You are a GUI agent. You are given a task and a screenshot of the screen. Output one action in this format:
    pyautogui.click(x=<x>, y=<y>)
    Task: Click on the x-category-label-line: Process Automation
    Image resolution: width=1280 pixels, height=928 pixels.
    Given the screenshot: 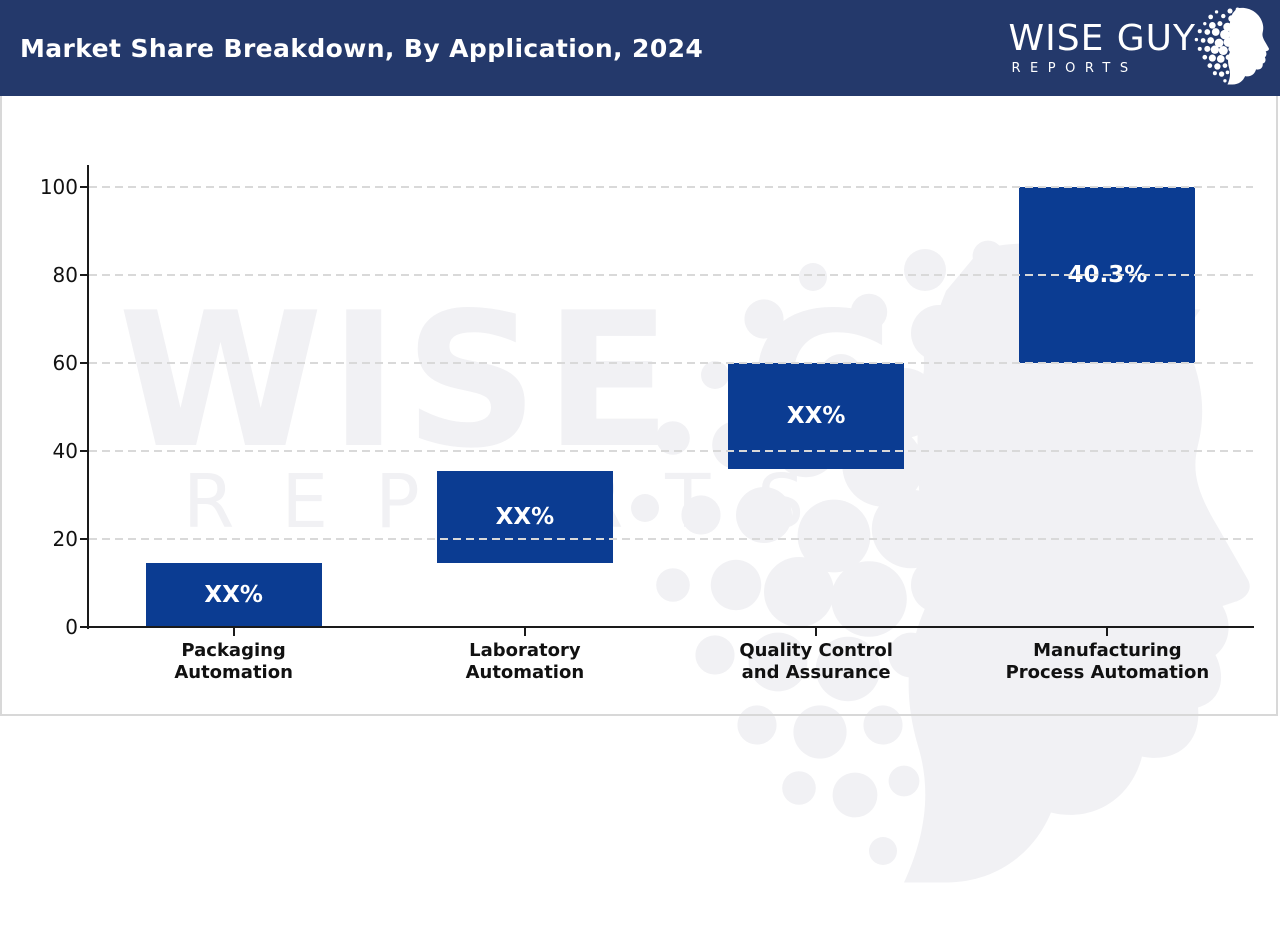 What is the action you would take?
    pyautogui.click(x=1107, y=672)
    